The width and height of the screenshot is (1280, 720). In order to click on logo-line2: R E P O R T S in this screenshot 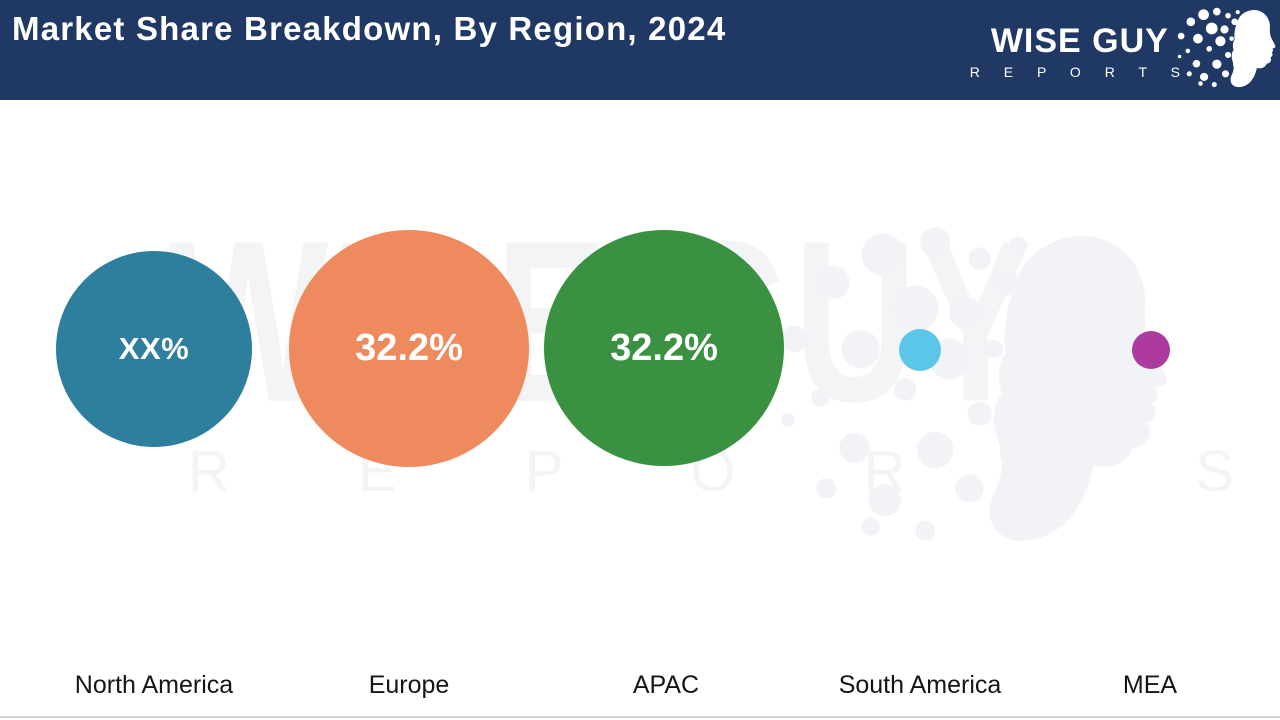, I will do `click(1079, 72)`.